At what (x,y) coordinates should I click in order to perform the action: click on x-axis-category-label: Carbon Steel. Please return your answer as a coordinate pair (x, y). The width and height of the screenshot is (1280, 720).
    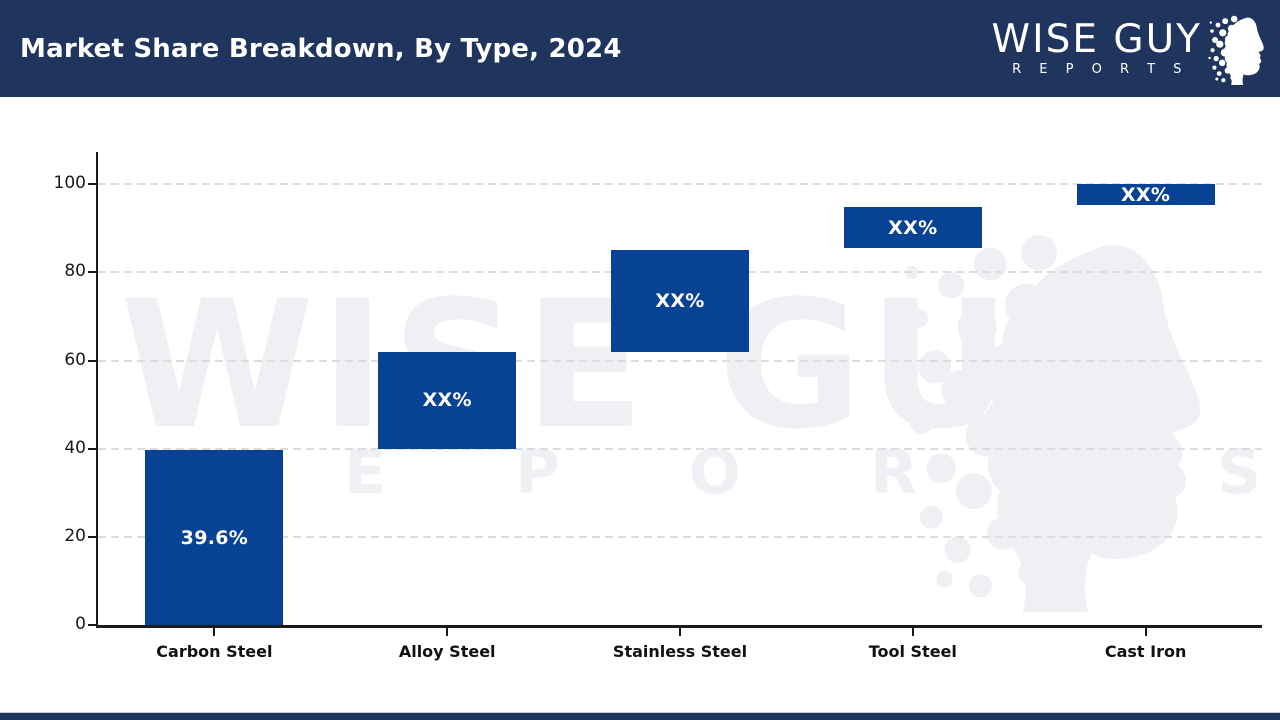
    Looking at the image, I should click on (214, 651).